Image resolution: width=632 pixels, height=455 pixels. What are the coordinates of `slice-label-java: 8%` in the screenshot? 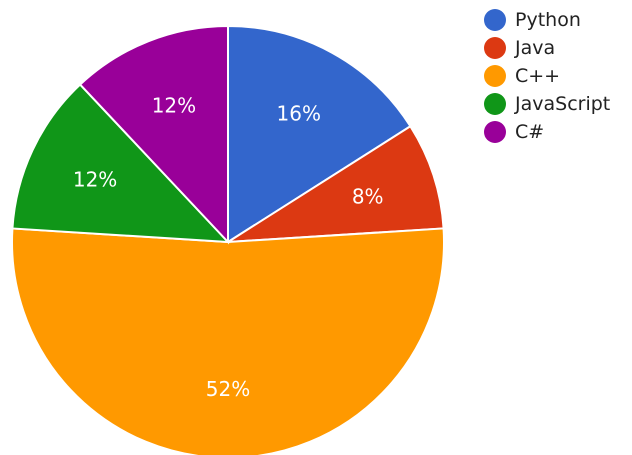 It's located at (368, 197).